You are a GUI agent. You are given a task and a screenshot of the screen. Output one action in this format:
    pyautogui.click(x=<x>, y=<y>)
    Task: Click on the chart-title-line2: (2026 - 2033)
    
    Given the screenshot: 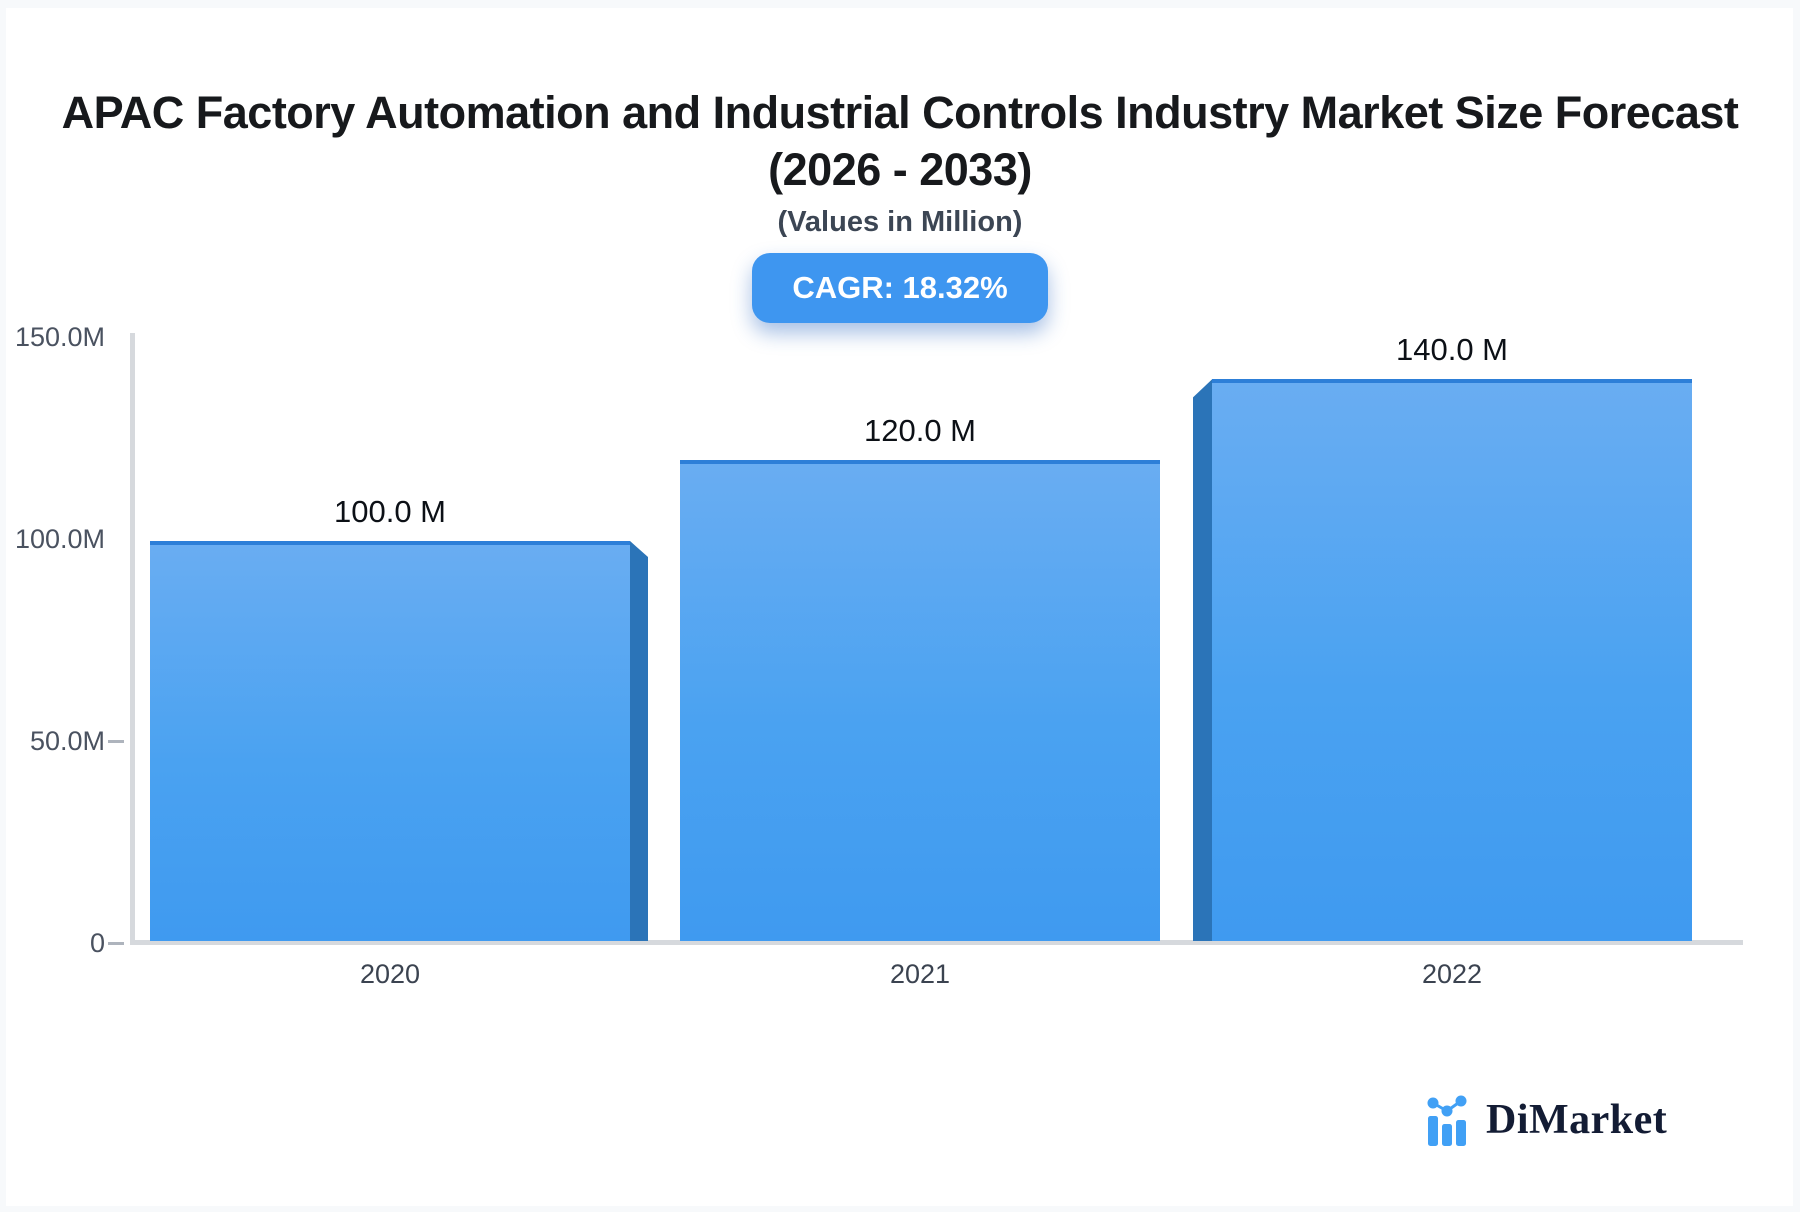 What is the action you would take?
    pyautogui.click(x=900, y=169)
    